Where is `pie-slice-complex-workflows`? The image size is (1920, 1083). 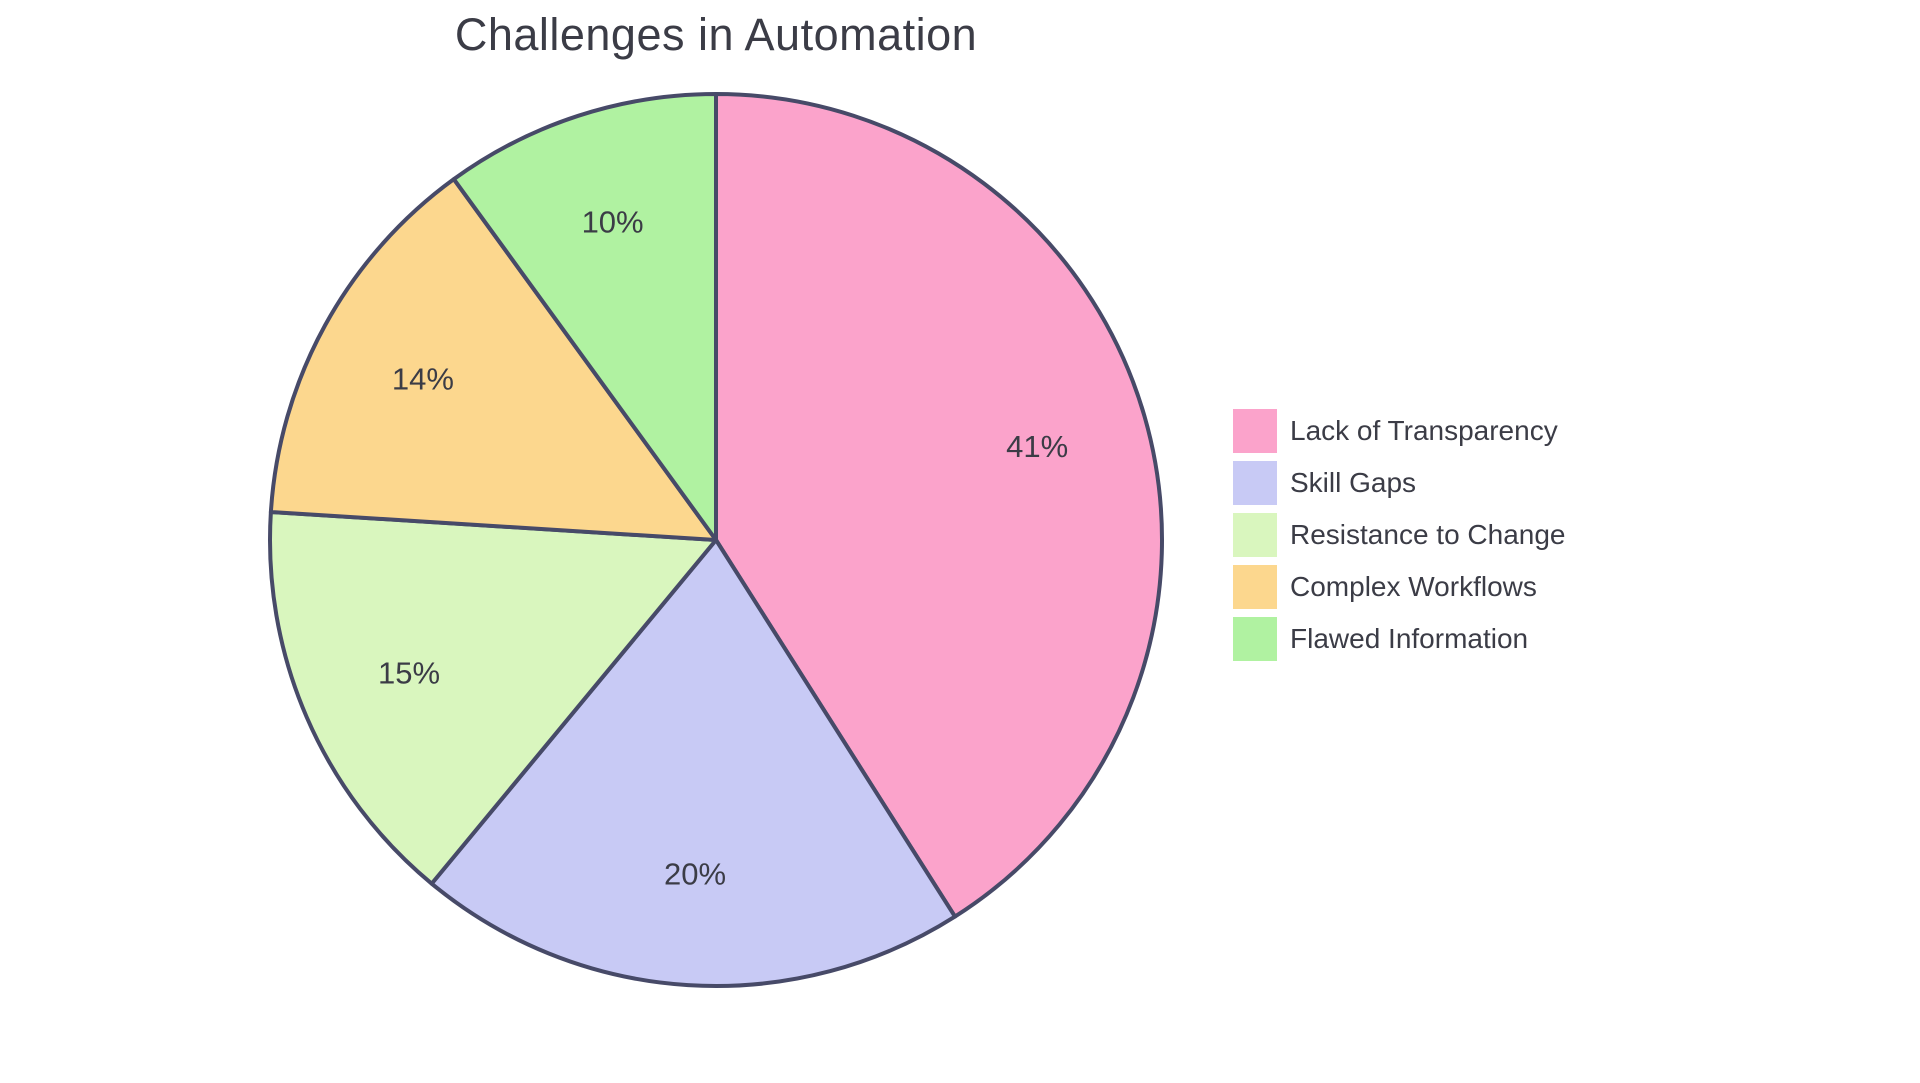
pie-slice-complex-workflows is located at coordinates (493, 359).